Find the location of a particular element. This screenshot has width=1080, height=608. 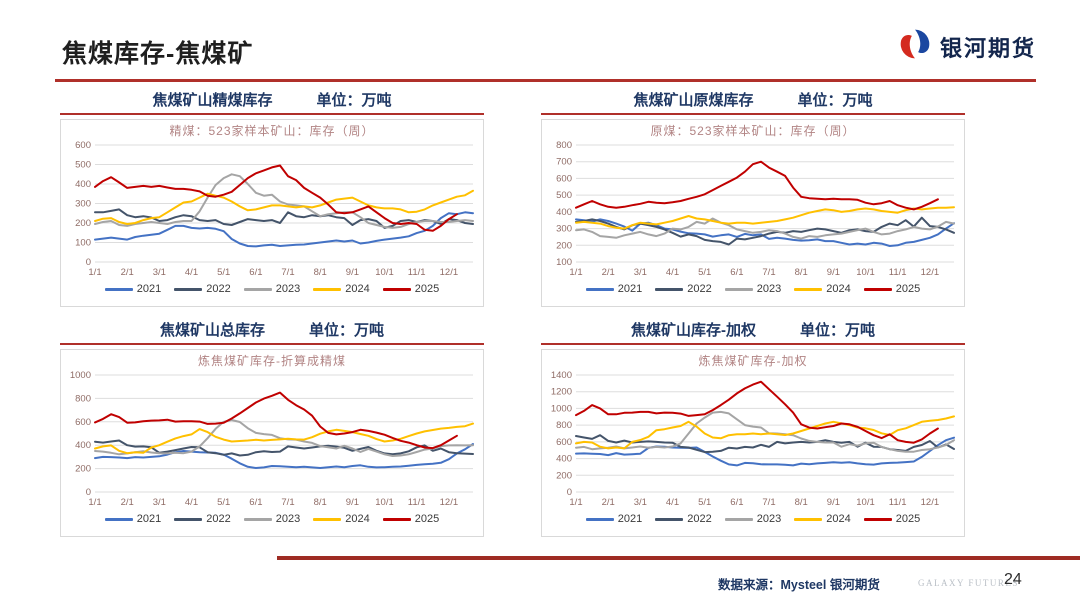

page-title: 焦煤库存-焦煤矿 is located at coordinates (158, 54).